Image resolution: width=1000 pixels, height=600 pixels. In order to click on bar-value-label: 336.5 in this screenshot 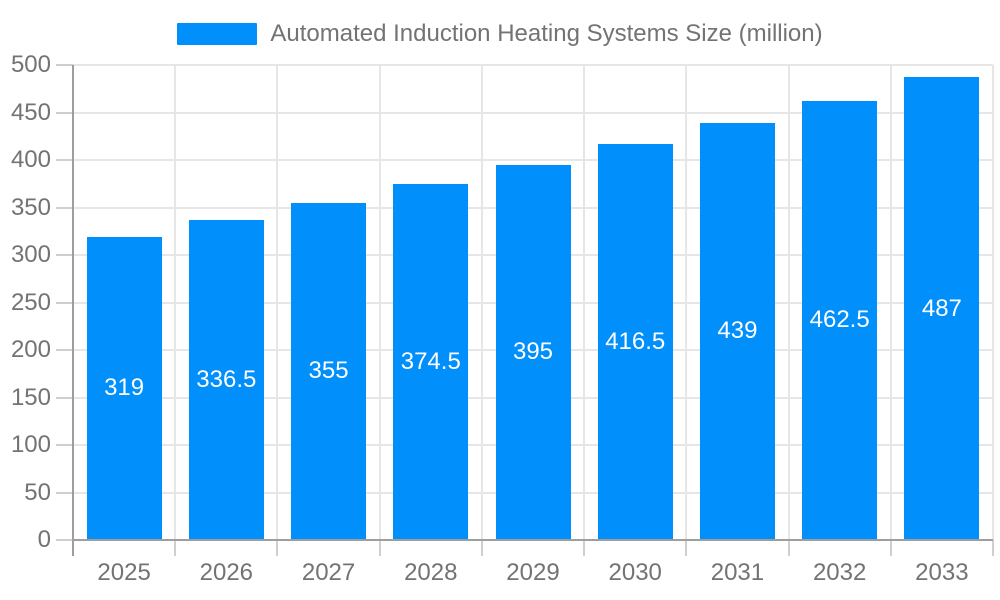, I will do `click(226, 380)`.